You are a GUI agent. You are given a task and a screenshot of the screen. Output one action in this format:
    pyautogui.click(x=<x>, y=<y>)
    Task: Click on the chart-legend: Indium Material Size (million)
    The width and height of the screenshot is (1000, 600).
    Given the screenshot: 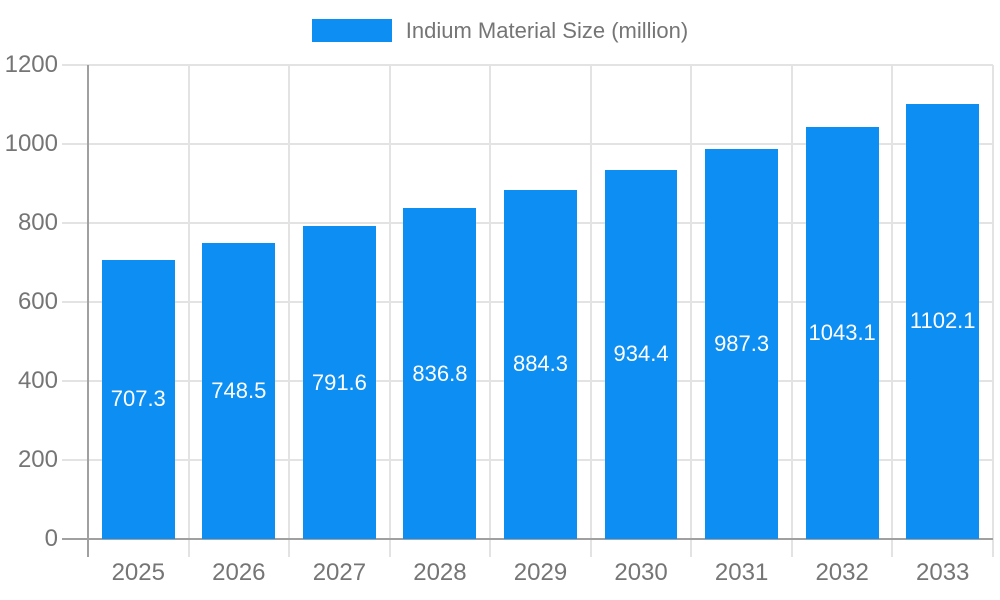 What is the action you would take?
    pyautogui.click(x=500, y=30)
    